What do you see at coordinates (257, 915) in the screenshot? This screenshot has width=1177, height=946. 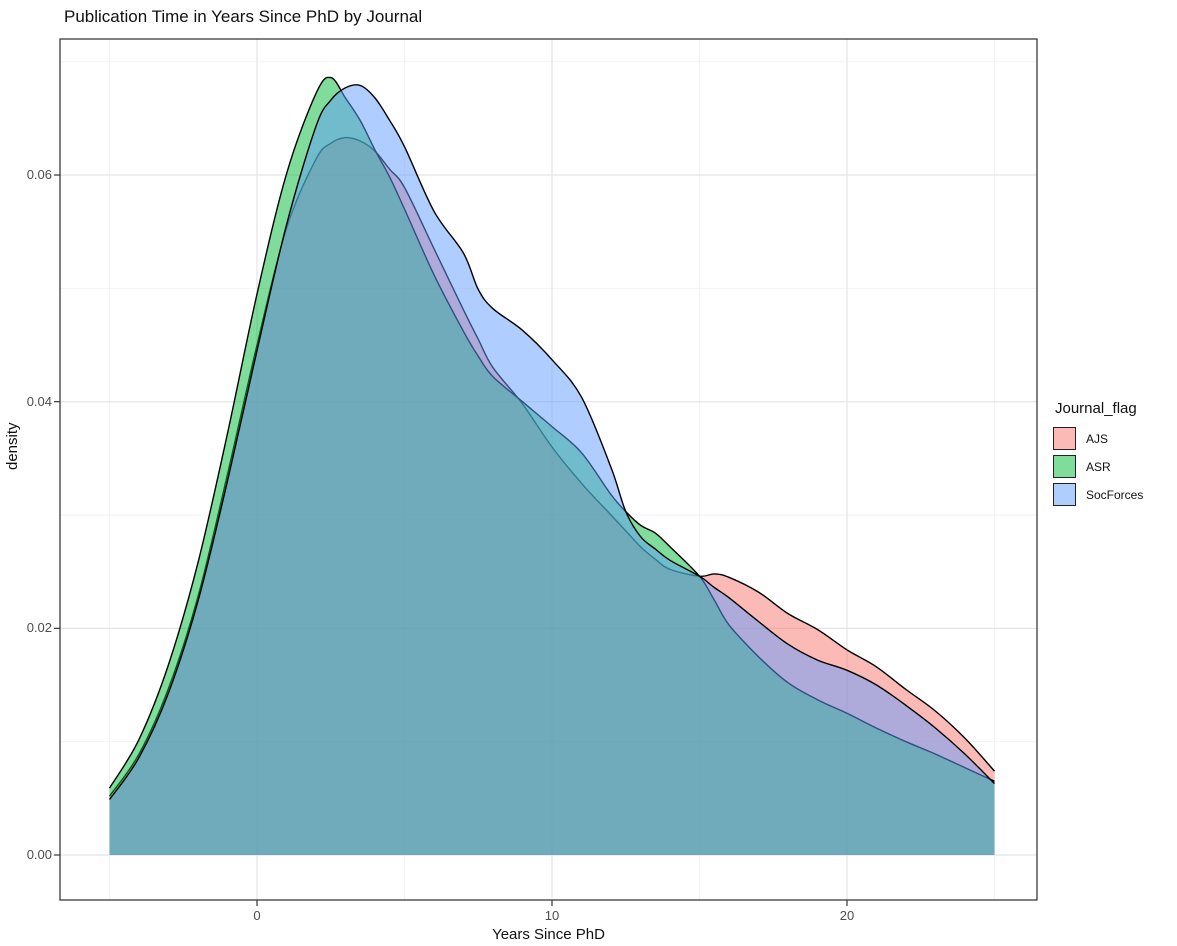 I see `x-tick-label: 0` at bounding box center [257, 915].